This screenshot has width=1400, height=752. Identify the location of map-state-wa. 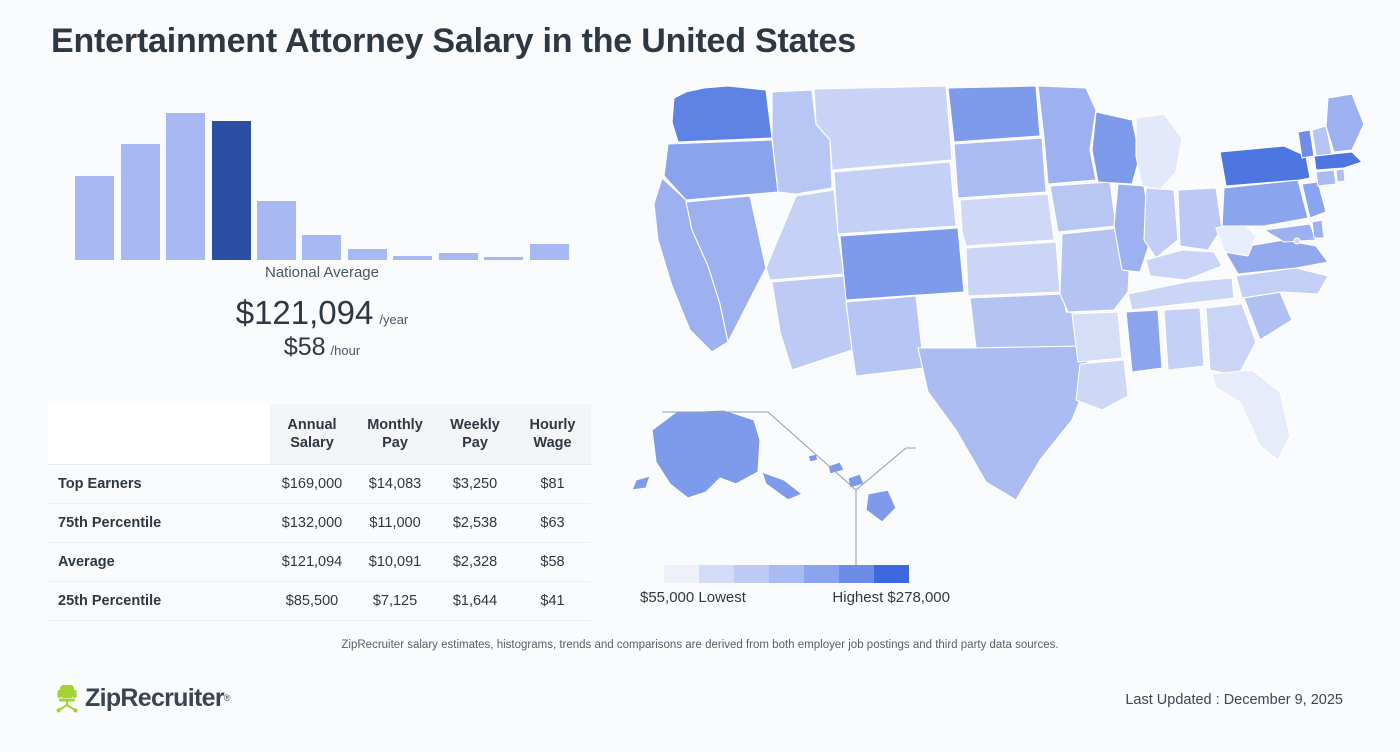
(722, 114).